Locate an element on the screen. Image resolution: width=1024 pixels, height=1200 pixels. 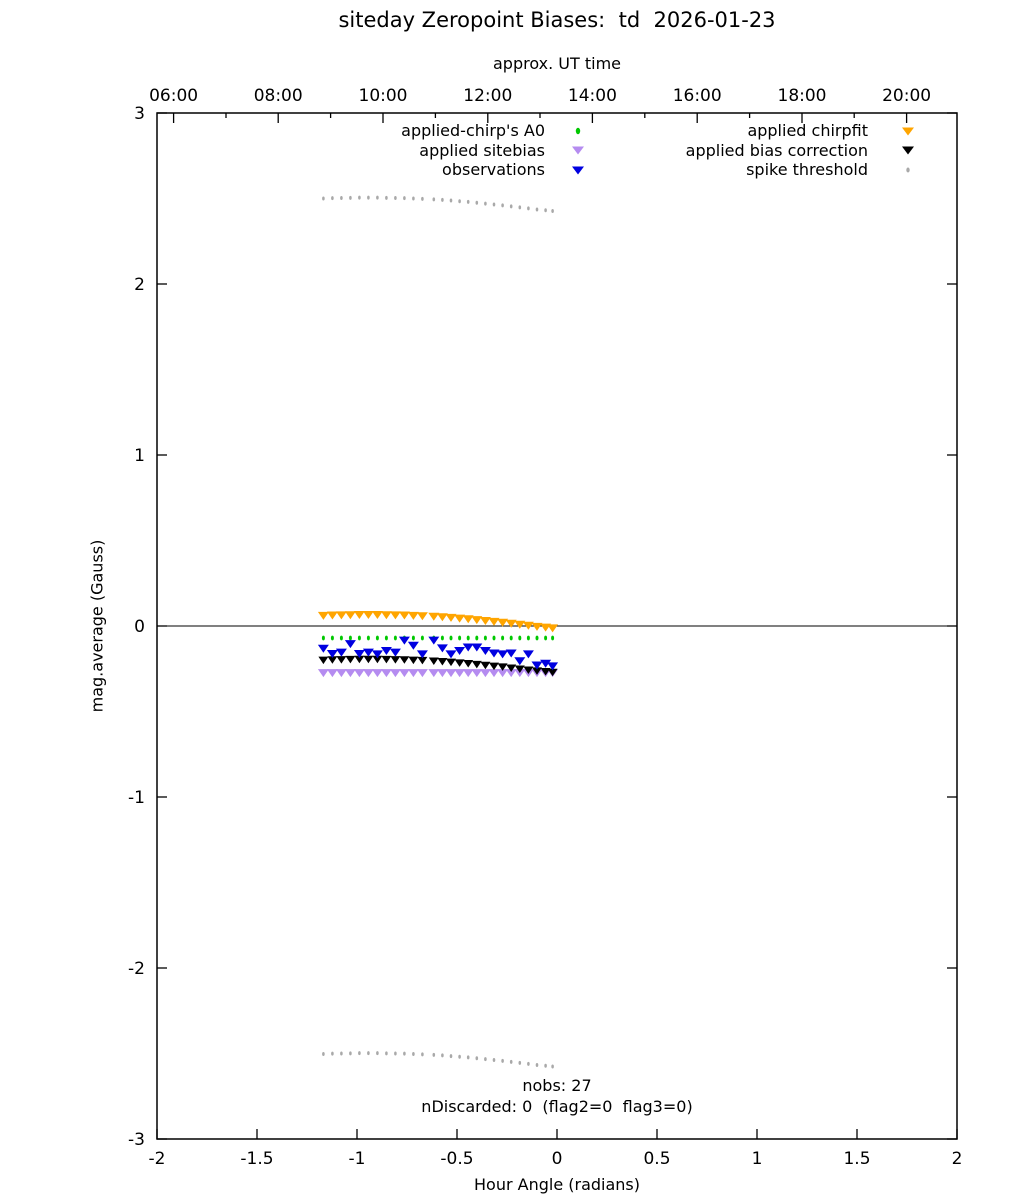
top-axis-label: approx. UT time is located at coordinates (557, 63).